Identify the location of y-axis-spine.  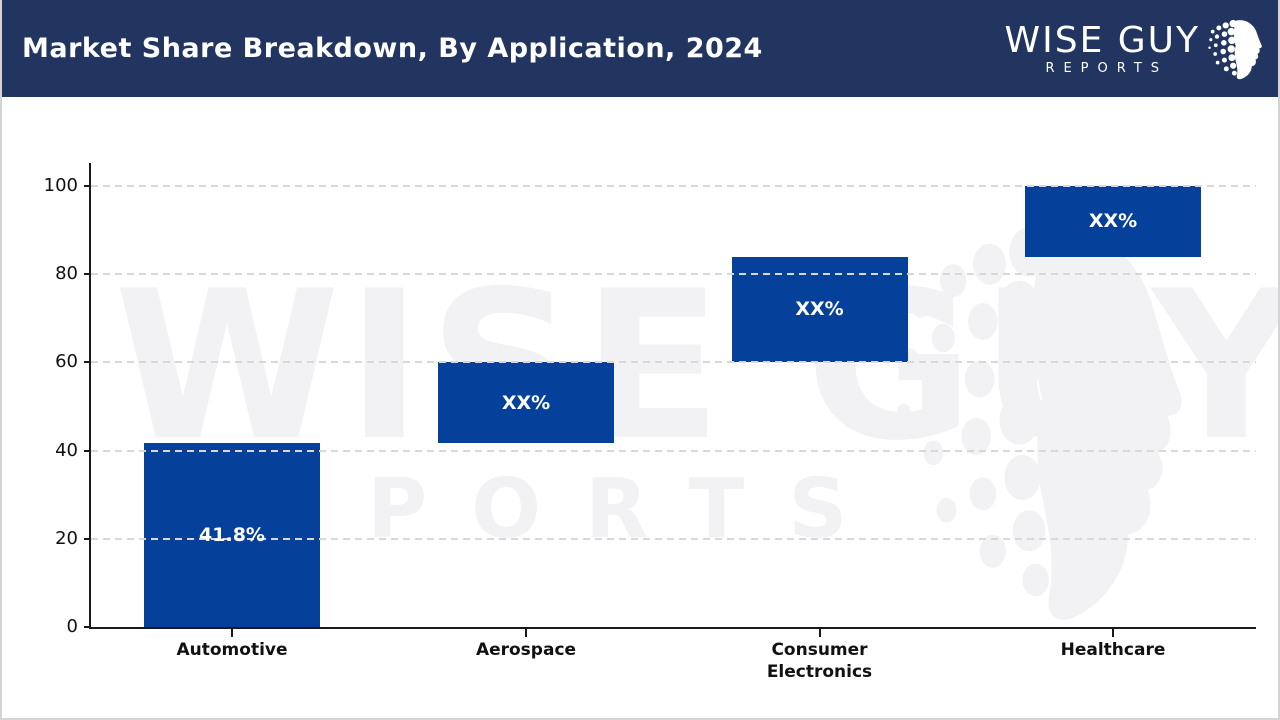
(90, 396).